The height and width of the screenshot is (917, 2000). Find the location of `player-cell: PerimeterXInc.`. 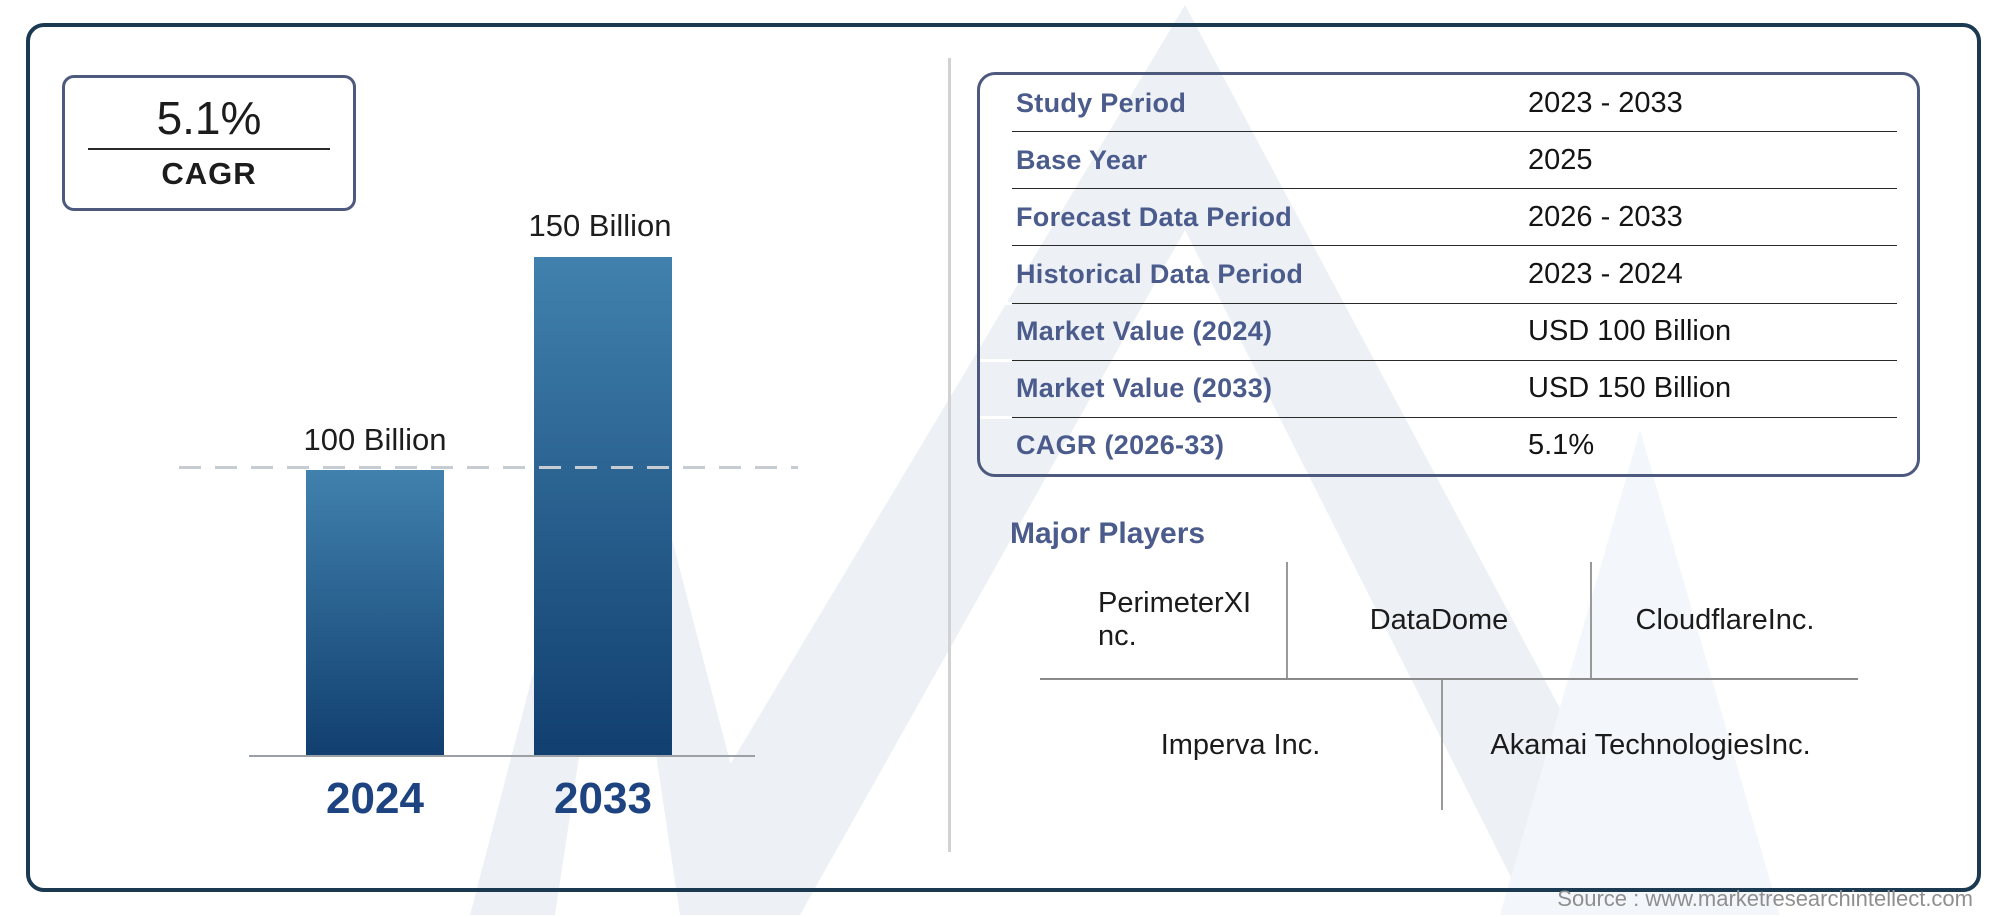

player-cell: PerimeterXInc. is located at coordinates (1163, 620).